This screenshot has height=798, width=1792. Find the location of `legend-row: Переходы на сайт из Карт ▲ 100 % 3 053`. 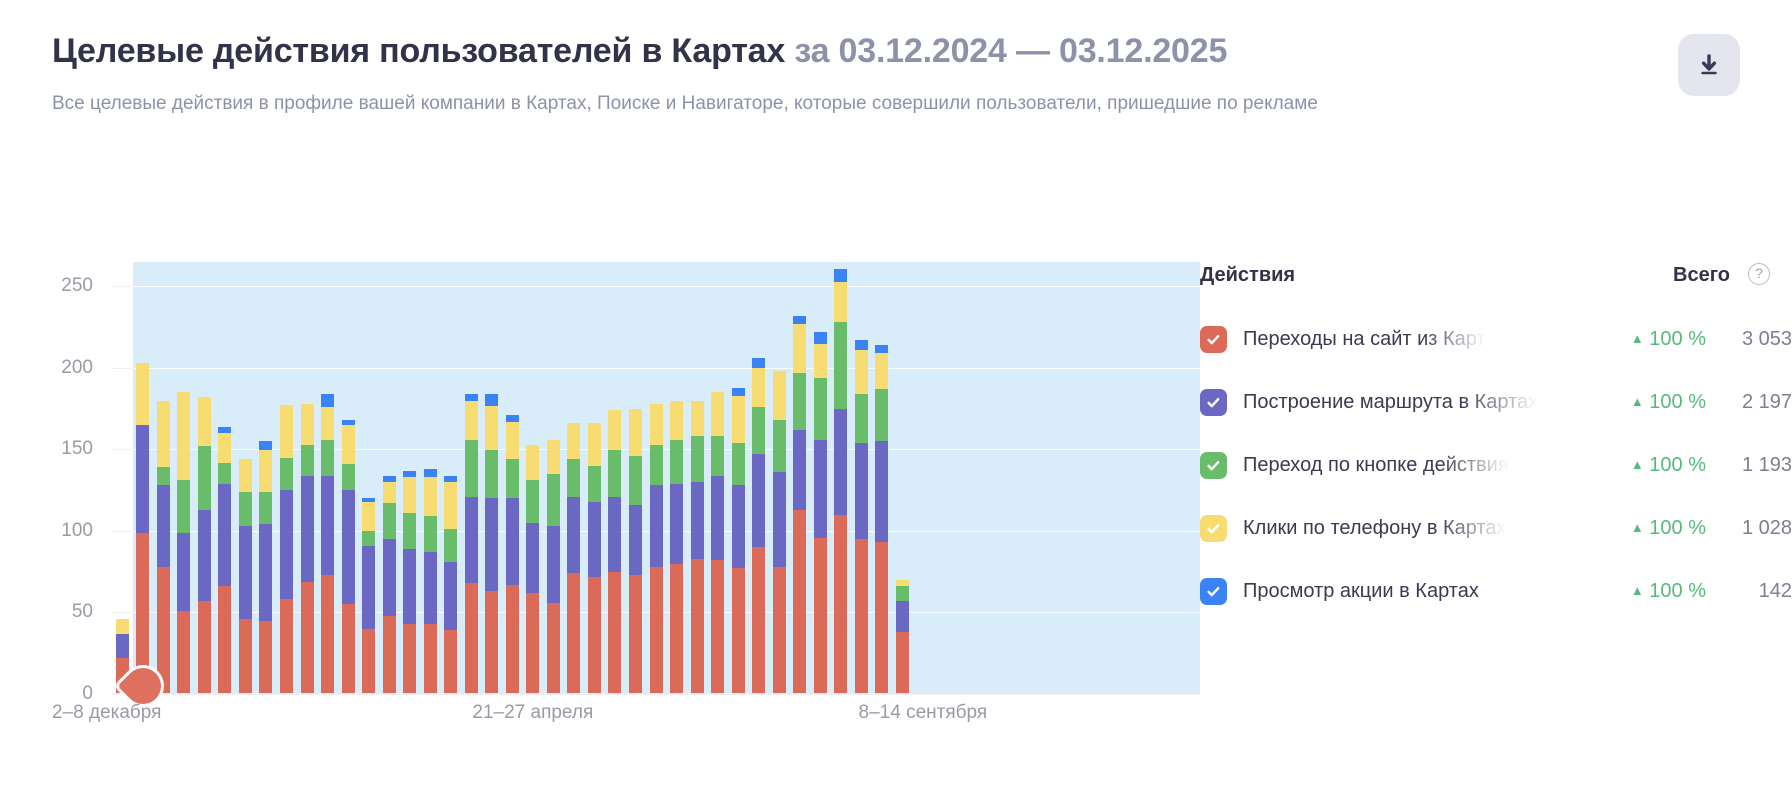

legend-row: Переходы на сайт из Карт ▲ 100 % 3 053 is located at coordinates (1496, 339).